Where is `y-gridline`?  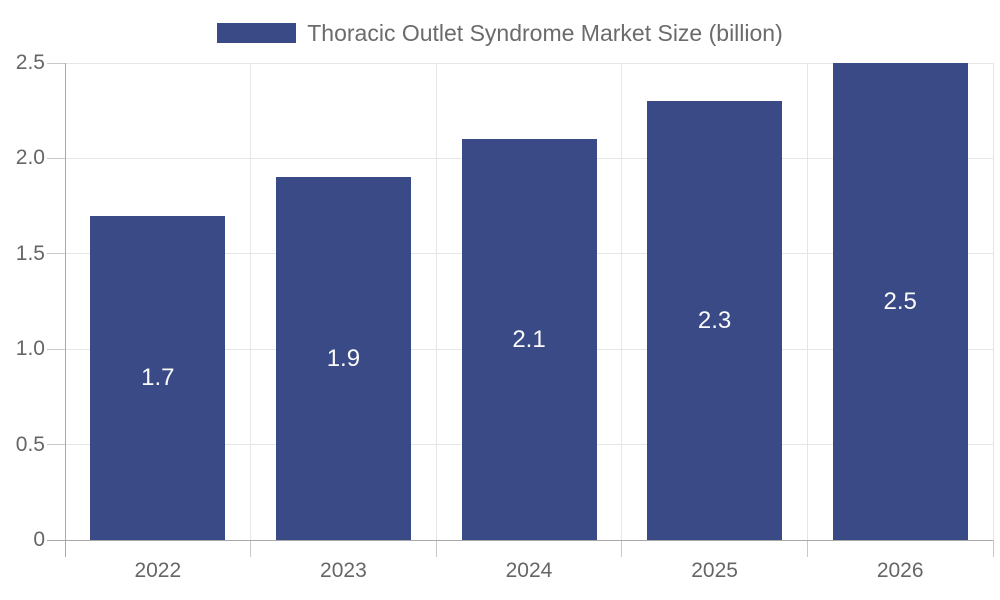
y-gridline is located at coordinates (529, 63).